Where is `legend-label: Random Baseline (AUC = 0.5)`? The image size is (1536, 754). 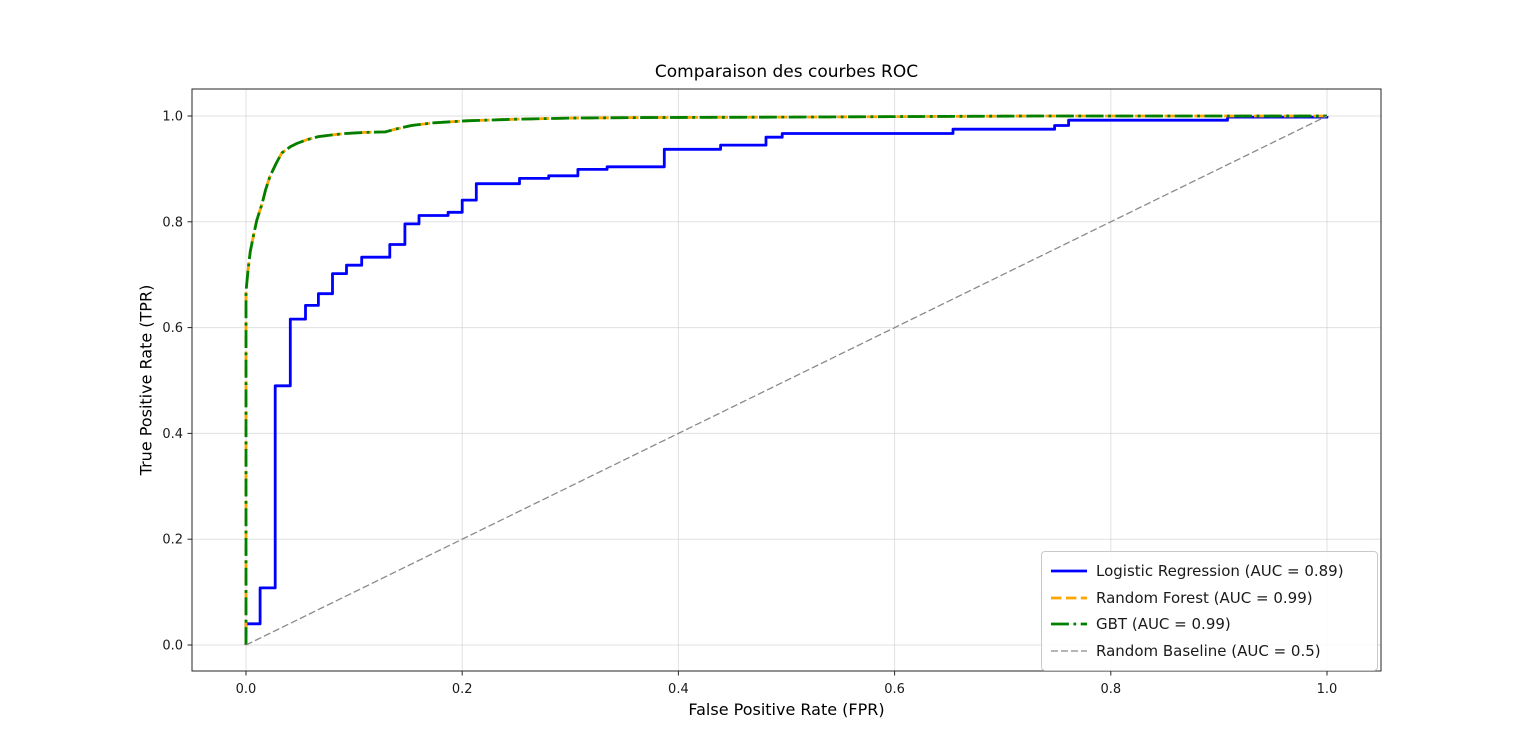 legend-label: Random Baseline (AUC = 0.5) is located at coordinates (1208, 650).